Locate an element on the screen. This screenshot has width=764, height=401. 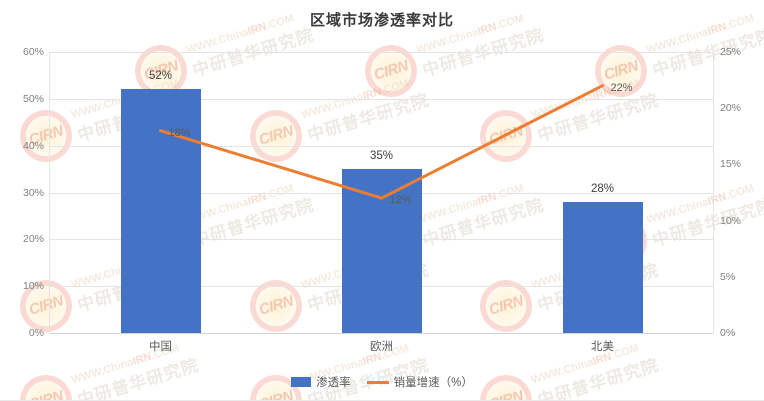
line-swatch-icon is located at coordinates (377, 382).